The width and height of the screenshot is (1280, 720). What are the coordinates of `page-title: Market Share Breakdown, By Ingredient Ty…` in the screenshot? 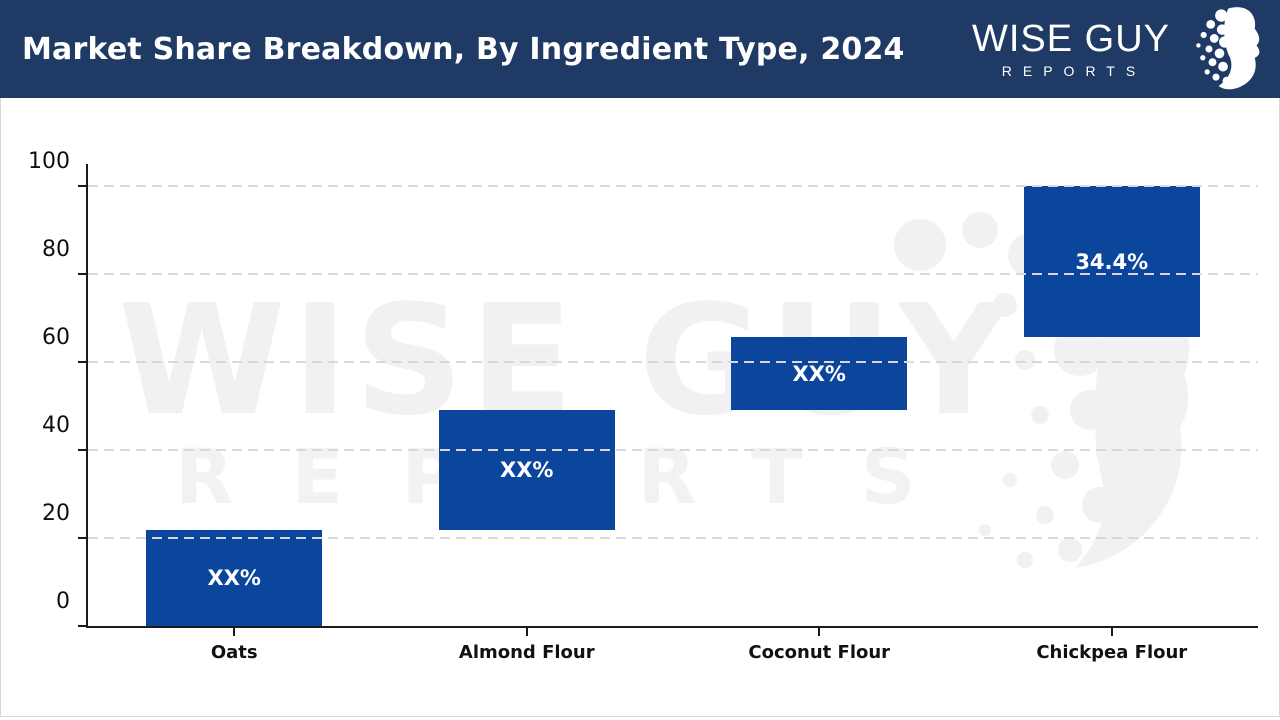 It's located at (463, 49).